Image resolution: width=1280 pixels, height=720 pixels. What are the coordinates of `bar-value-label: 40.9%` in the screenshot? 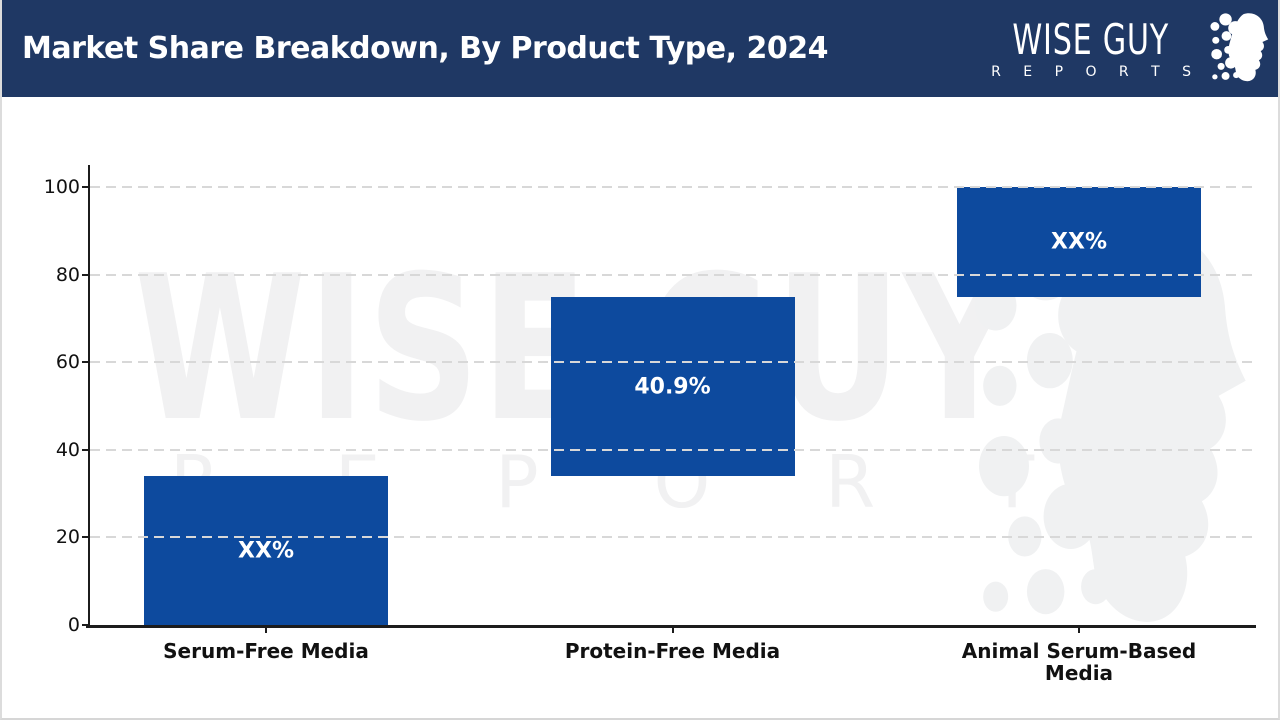 It's located at (672, 386).